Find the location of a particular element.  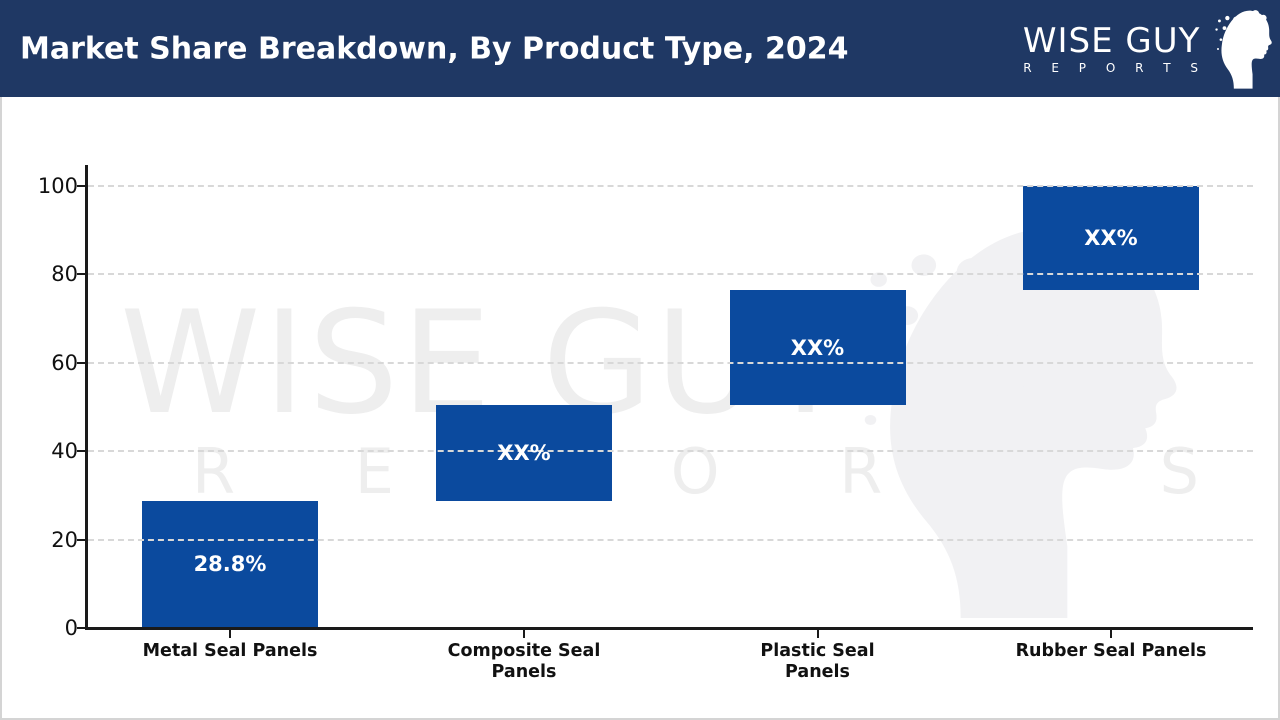

y-tick-label: 0 is located at coordinates (71, 628).